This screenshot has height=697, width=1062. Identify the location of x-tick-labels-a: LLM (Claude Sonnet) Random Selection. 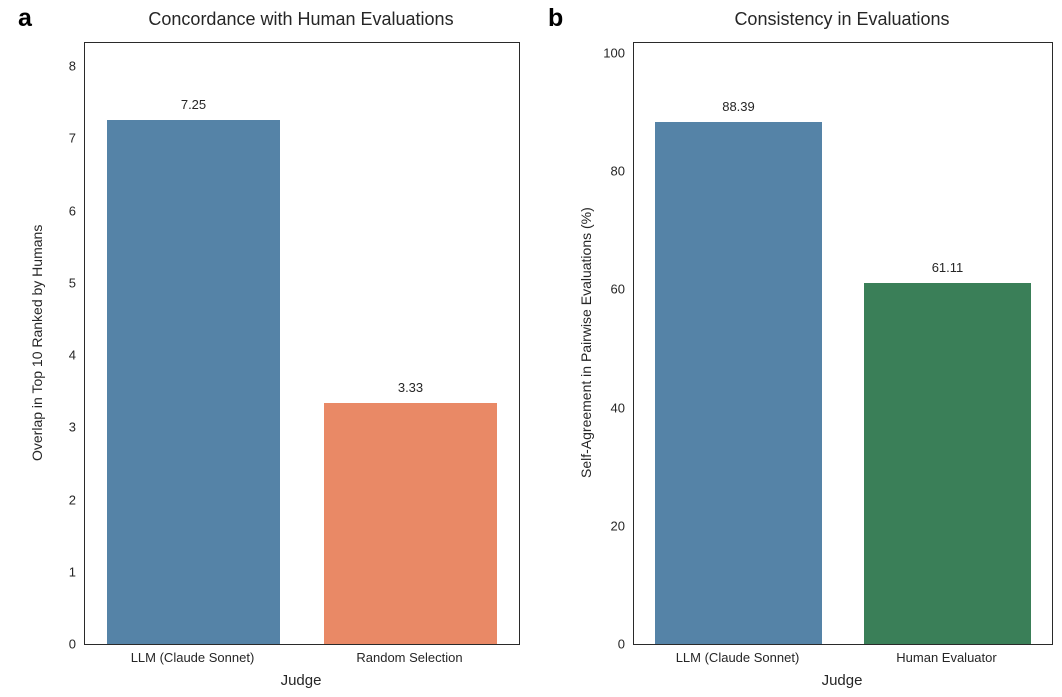
(301, 657).